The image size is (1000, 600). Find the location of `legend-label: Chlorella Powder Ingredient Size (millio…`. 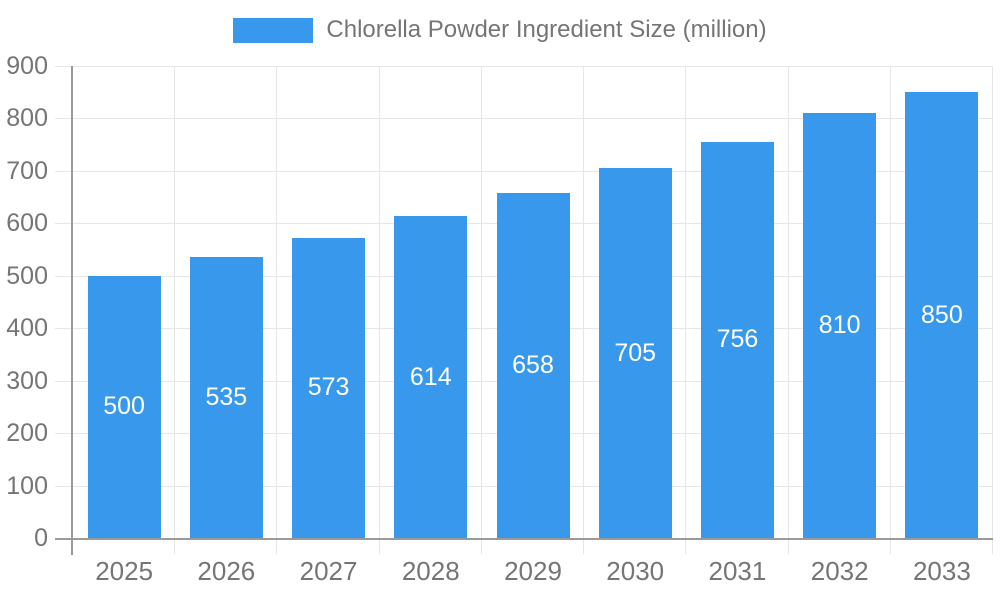

legend-label: Chlorella Powder Ingredient Size (millio… is located at coordinates (546, 29).